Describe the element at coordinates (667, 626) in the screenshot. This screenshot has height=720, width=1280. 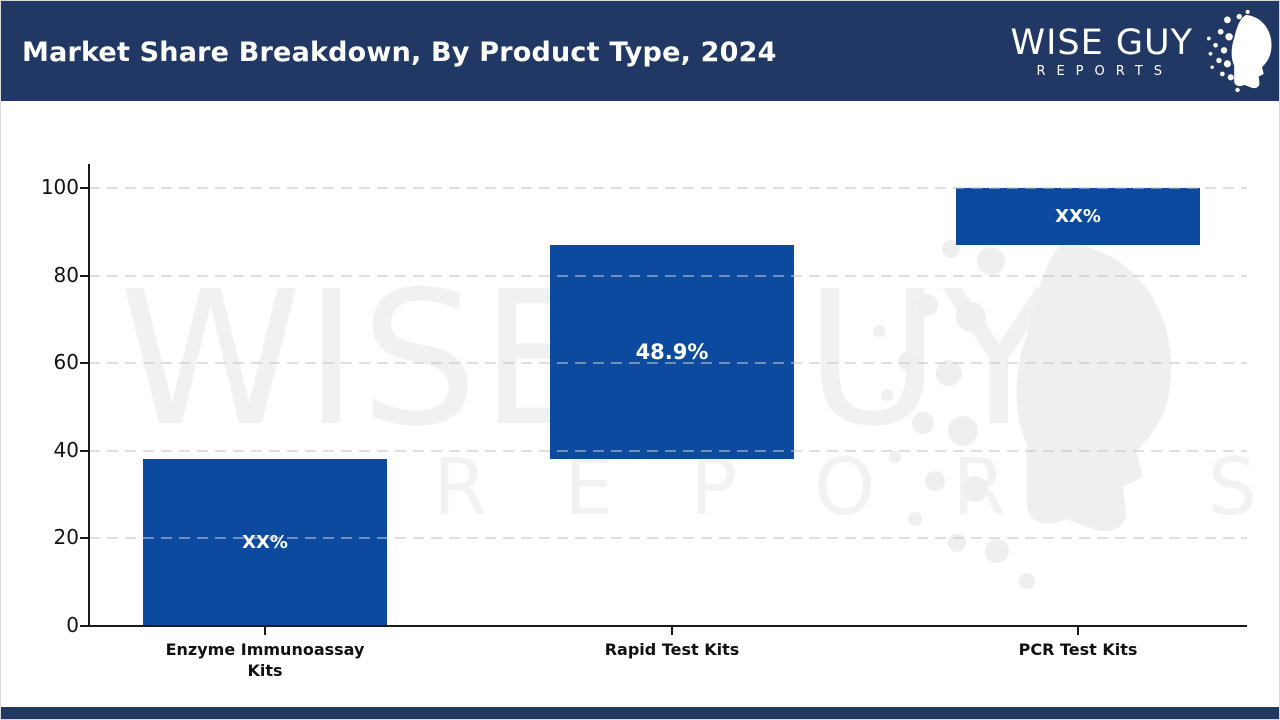
I see `x-axis` at that location.